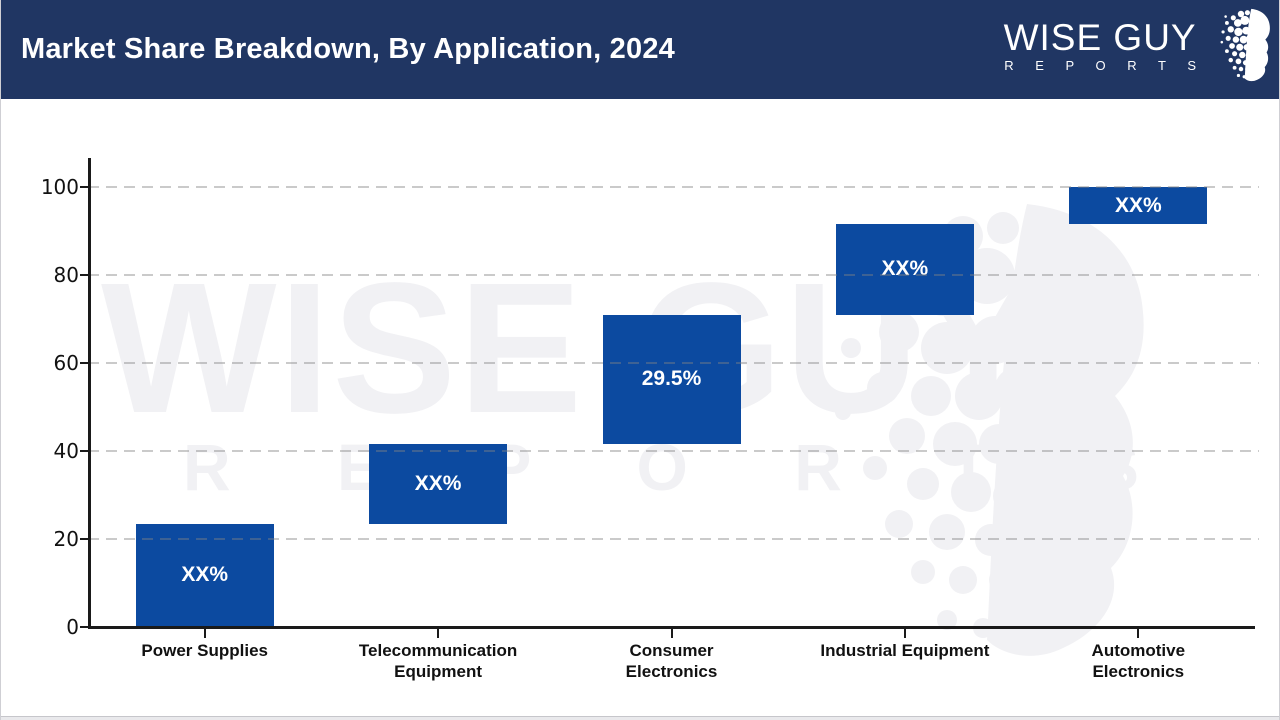  I want to click on y-axis-tick-label: 60, so click(66, 363).